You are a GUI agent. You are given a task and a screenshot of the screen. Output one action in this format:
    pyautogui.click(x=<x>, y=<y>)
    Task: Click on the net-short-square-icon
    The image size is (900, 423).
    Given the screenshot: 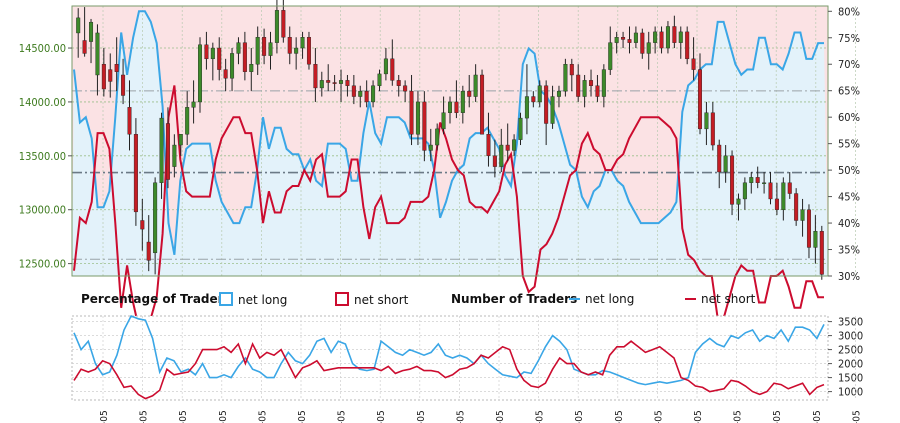 What is the action you would take?
    pyautogui.click(x=342, y=299)
    